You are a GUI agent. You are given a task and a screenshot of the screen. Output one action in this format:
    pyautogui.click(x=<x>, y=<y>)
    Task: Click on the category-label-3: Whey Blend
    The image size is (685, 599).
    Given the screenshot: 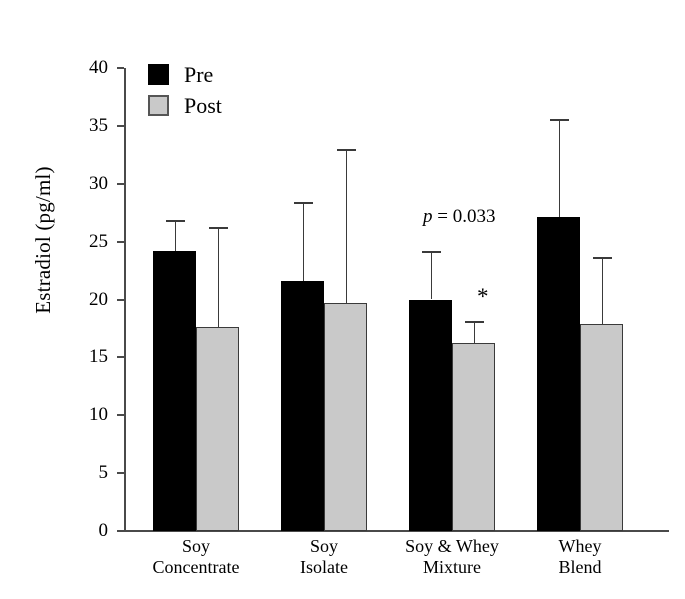 What is the action you would take?
    pyautogui.click(x=580, y=557)
    